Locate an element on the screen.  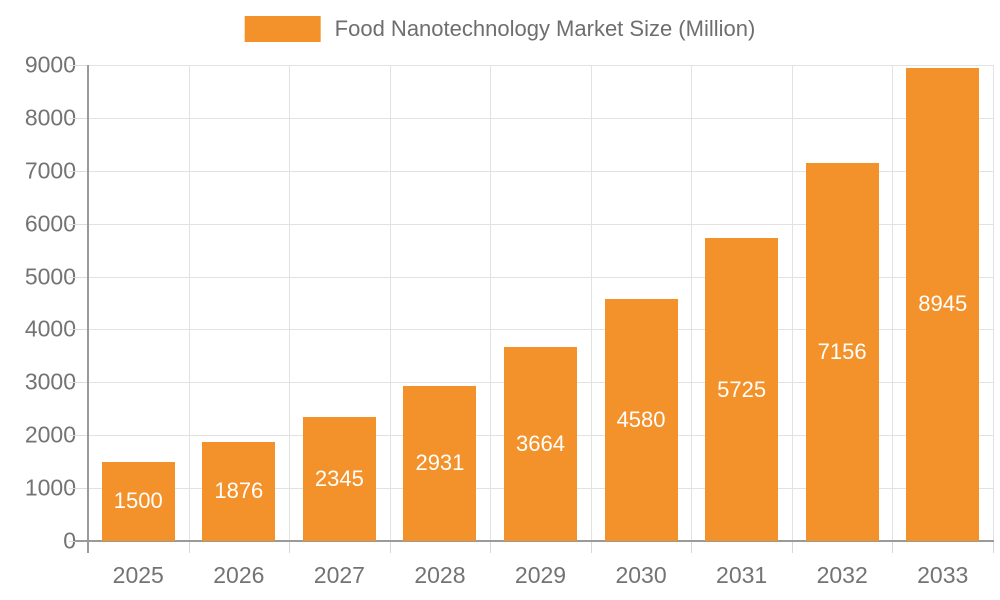
x-axis-tick-label: 2025 is located at coordinates (138, 575).